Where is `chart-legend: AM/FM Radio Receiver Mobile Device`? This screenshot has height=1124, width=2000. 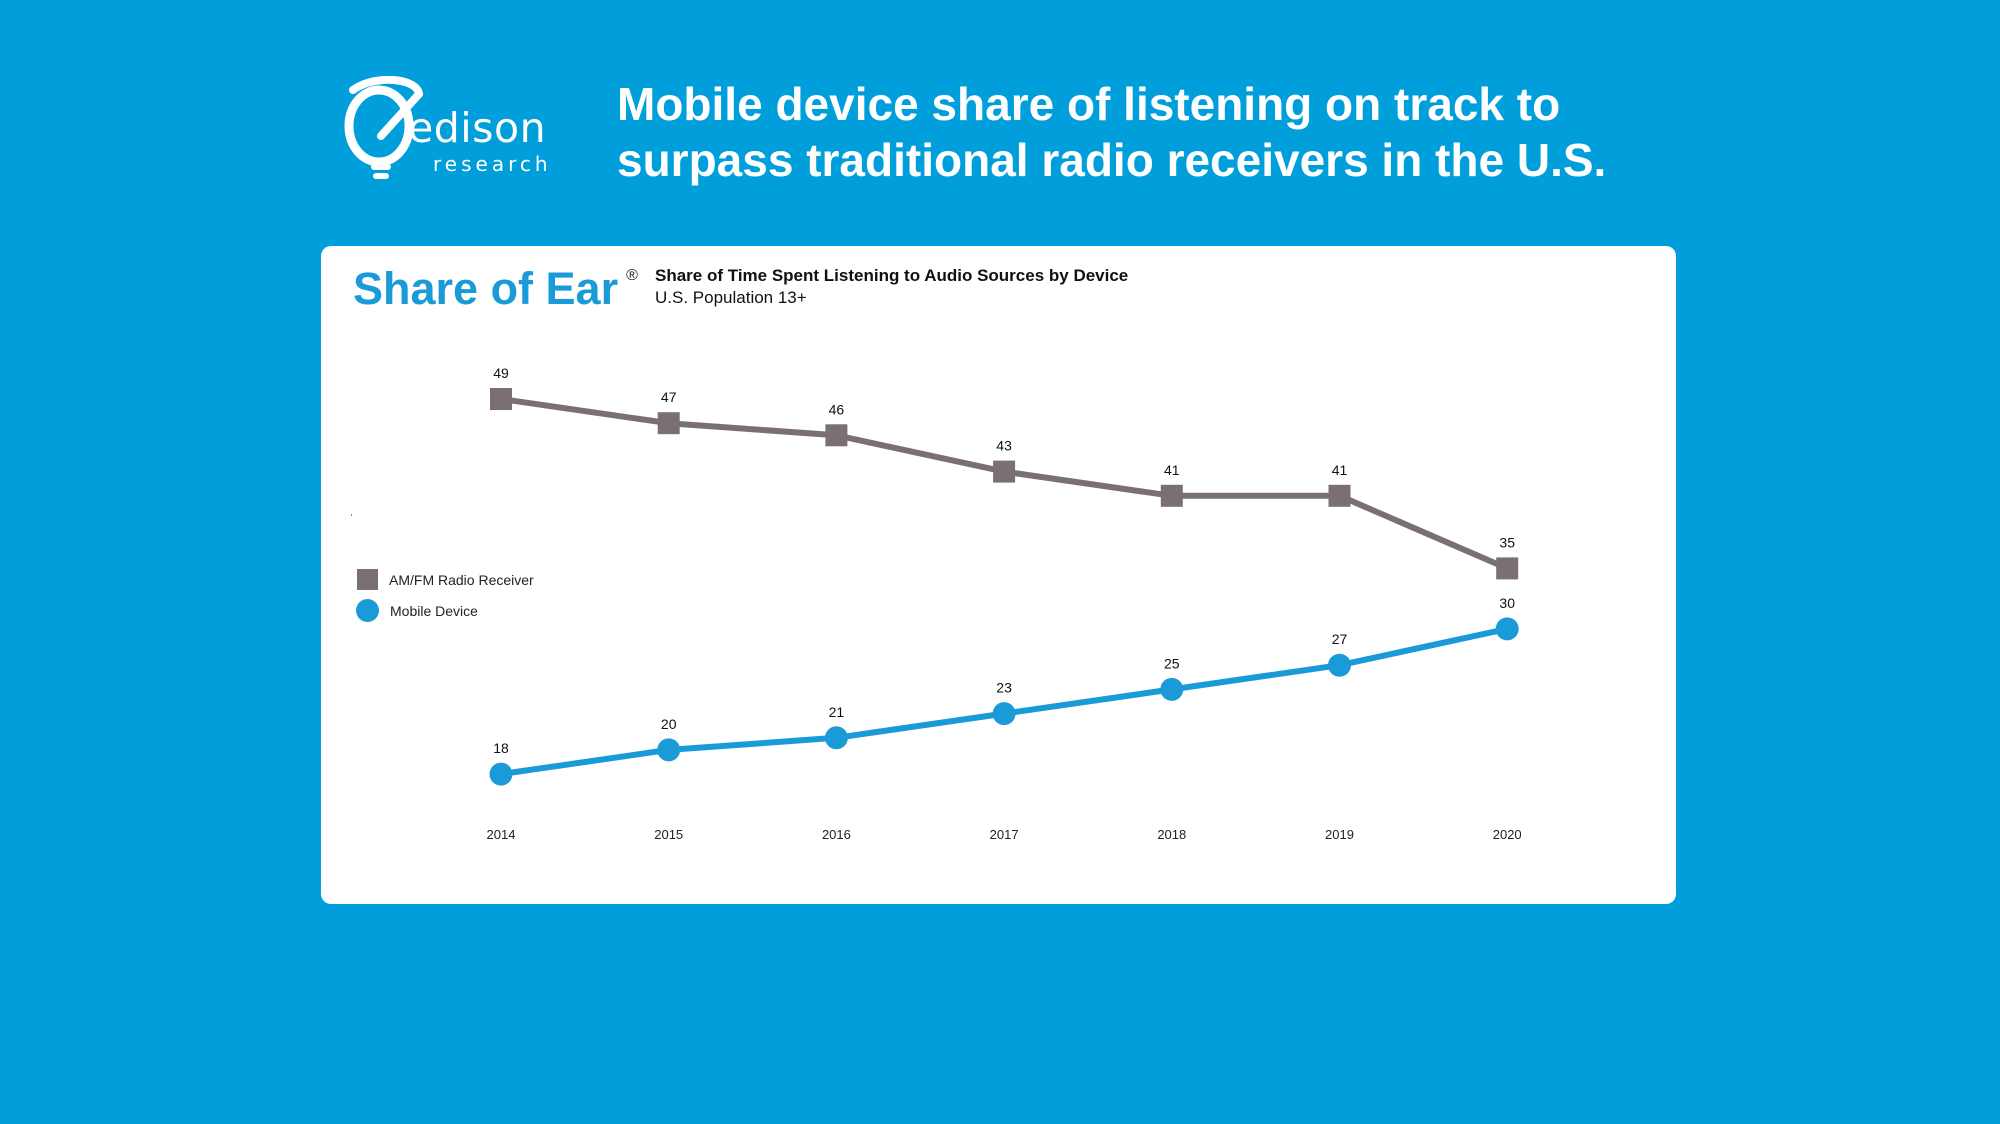
chart-legend: AM/FM Radio Receiver Mobile Device is located at coordinates (445, 595).